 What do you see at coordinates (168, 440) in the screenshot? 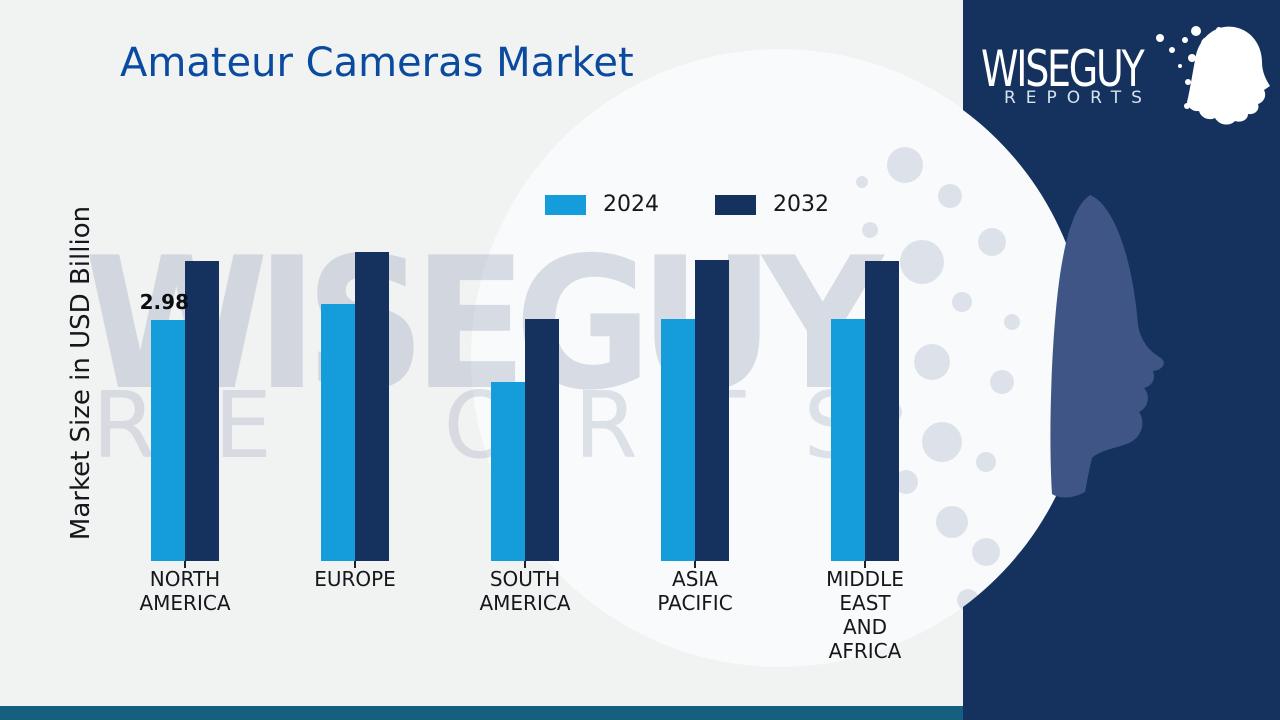
I see `bar-2024-north-america` at bounding box center [168, 440].